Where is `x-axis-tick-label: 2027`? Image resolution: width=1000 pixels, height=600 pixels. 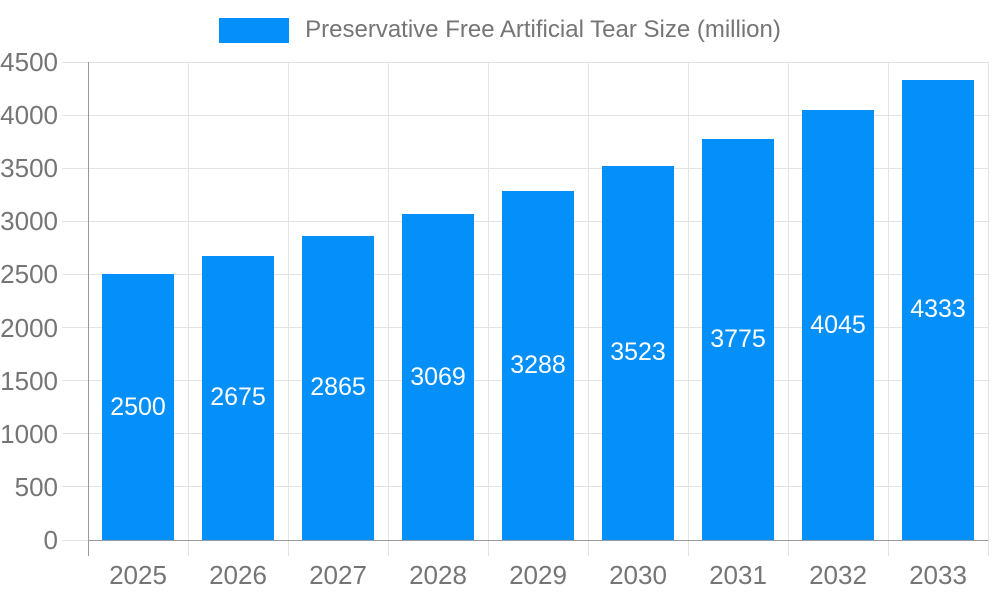 x-axis-tick-label: 2027 is located at coordinates (338, 575).